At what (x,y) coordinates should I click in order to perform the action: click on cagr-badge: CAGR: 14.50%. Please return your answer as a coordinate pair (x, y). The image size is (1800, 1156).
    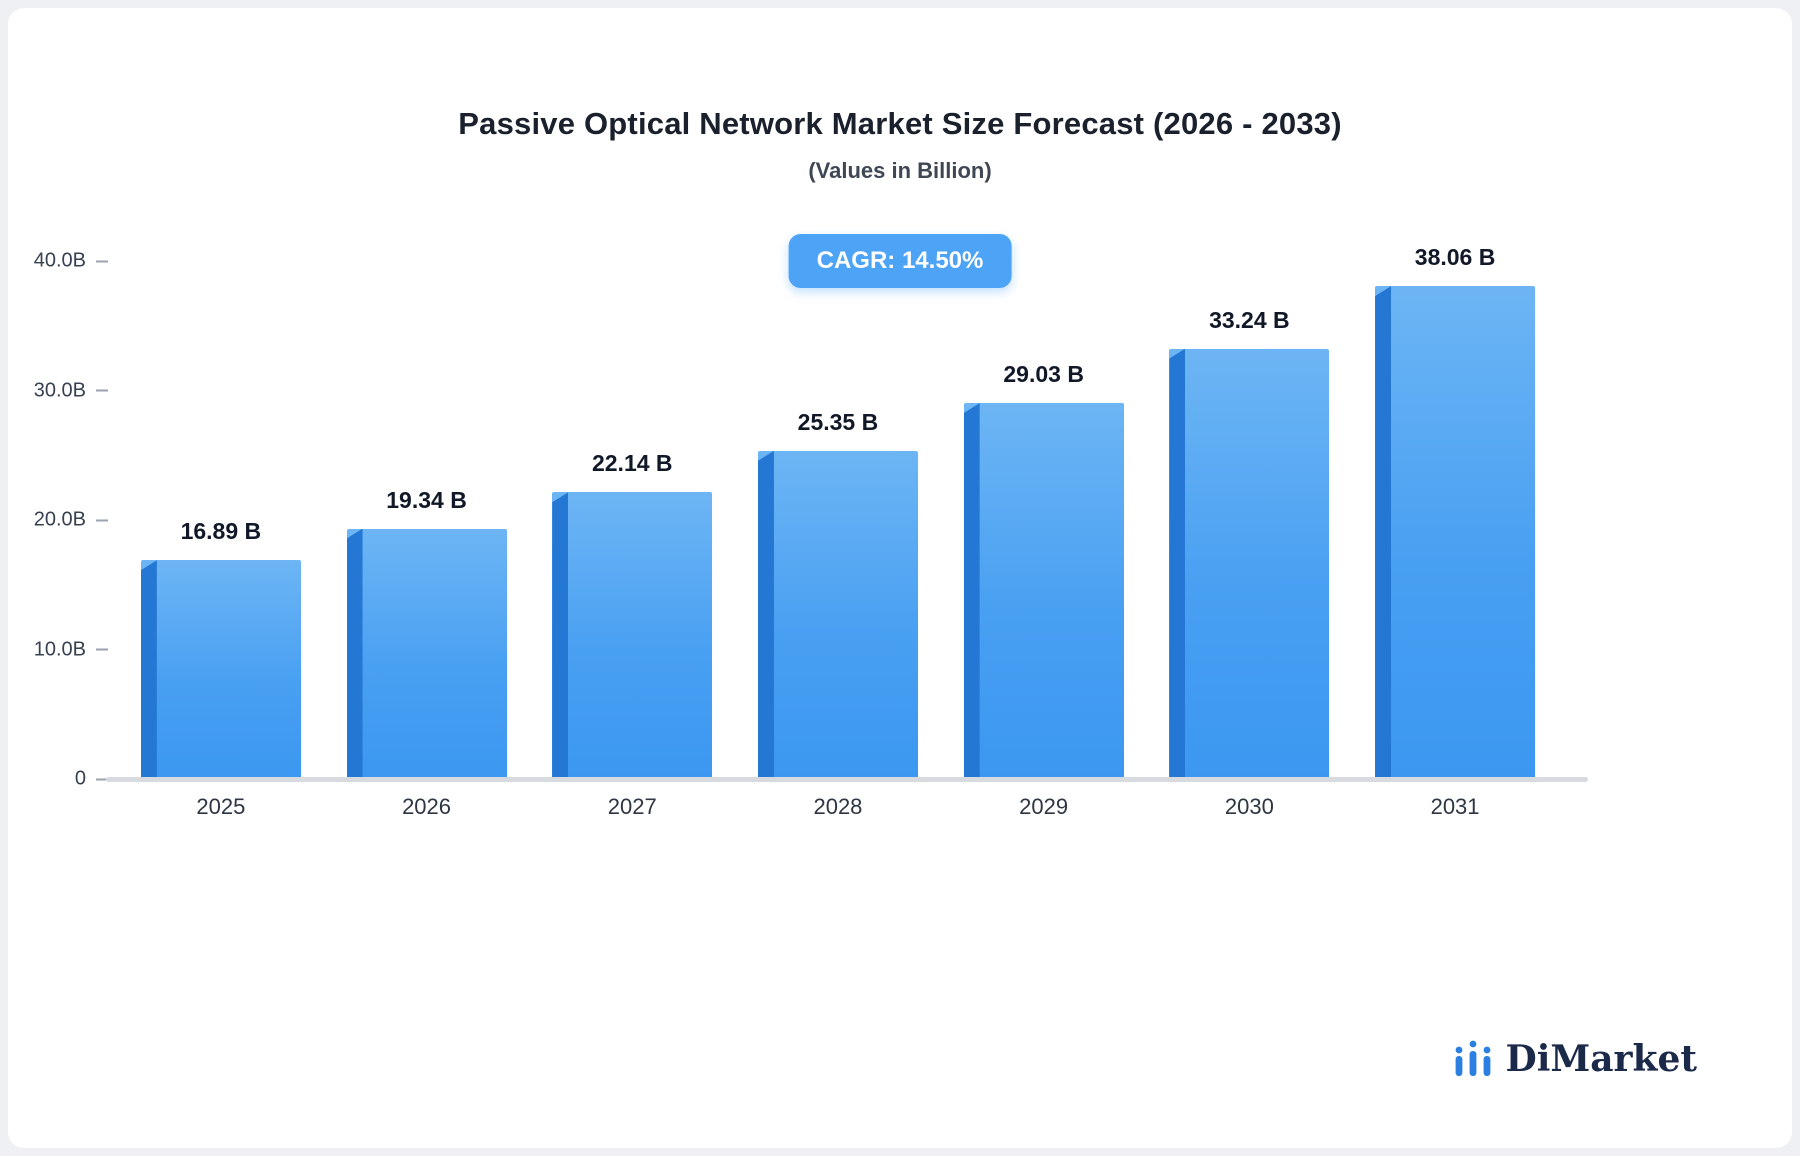
    Looking at the image, I should click on (900, 261).